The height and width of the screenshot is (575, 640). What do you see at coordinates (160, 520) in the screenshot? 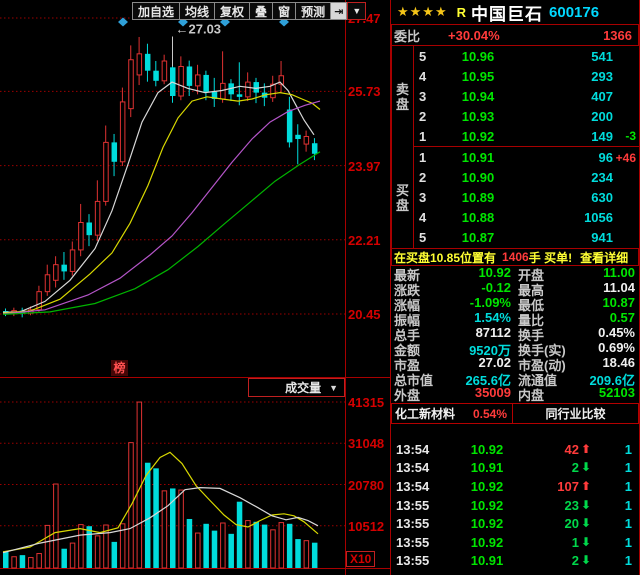
I see `vma-white` at bounding box center [160, 520].